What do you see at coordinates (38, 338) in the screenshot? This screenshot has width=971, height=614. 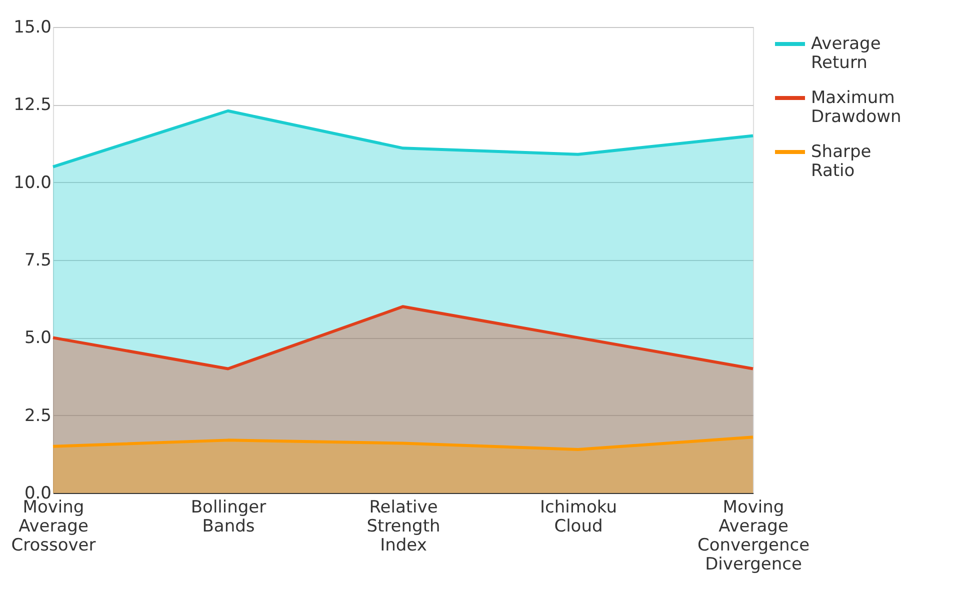 I see `y-tick-label: 5.0` at bounding box center [38, 338].